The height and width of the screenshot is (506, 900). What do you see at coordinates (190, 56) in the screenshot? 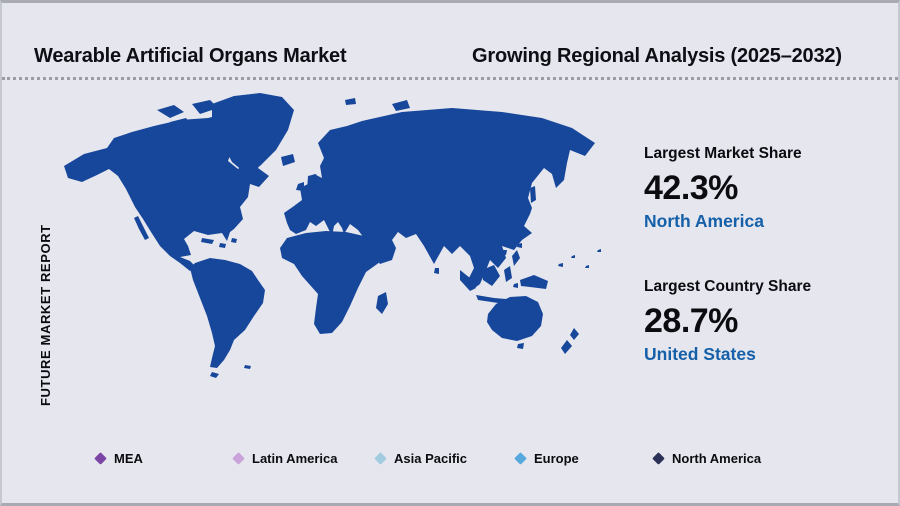
I see `page-title: Wearable Artificial Organs Market` at bounding box center [190, 56].